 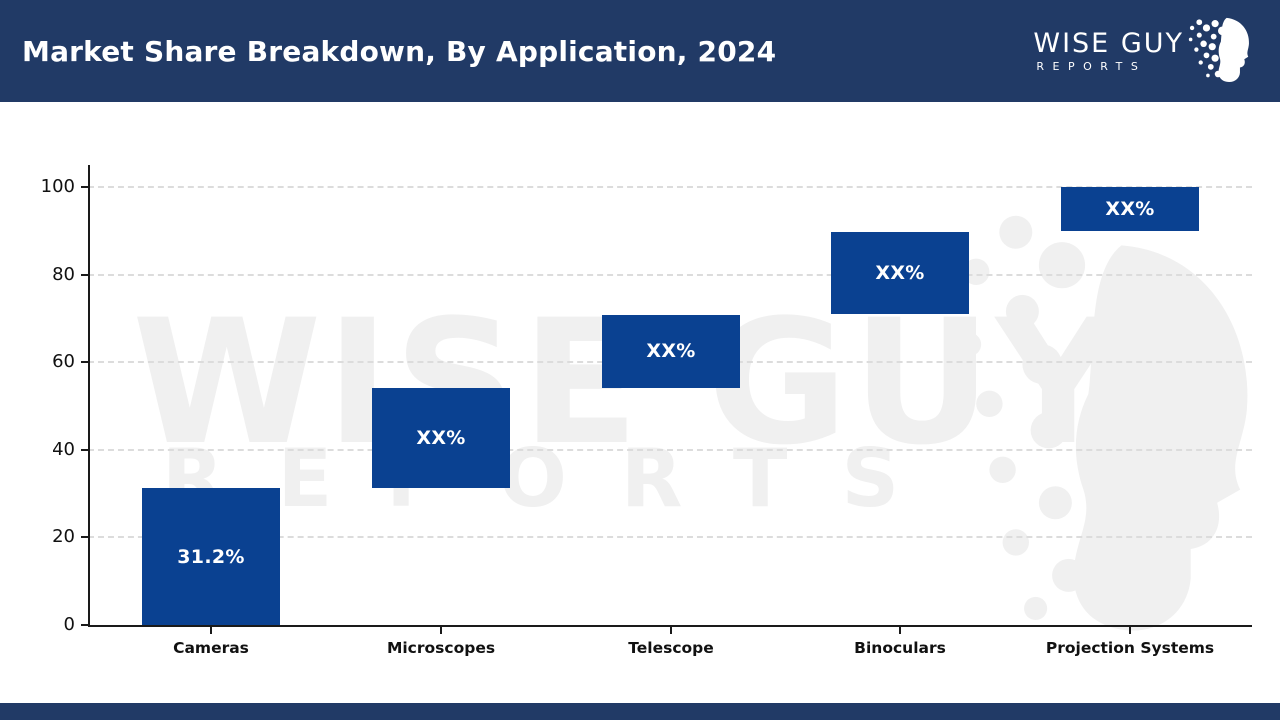 What do you see at coordinates (63, 449) in the screenshot?
I see `y-tick-label: 40` at bounding box center [63, 449].